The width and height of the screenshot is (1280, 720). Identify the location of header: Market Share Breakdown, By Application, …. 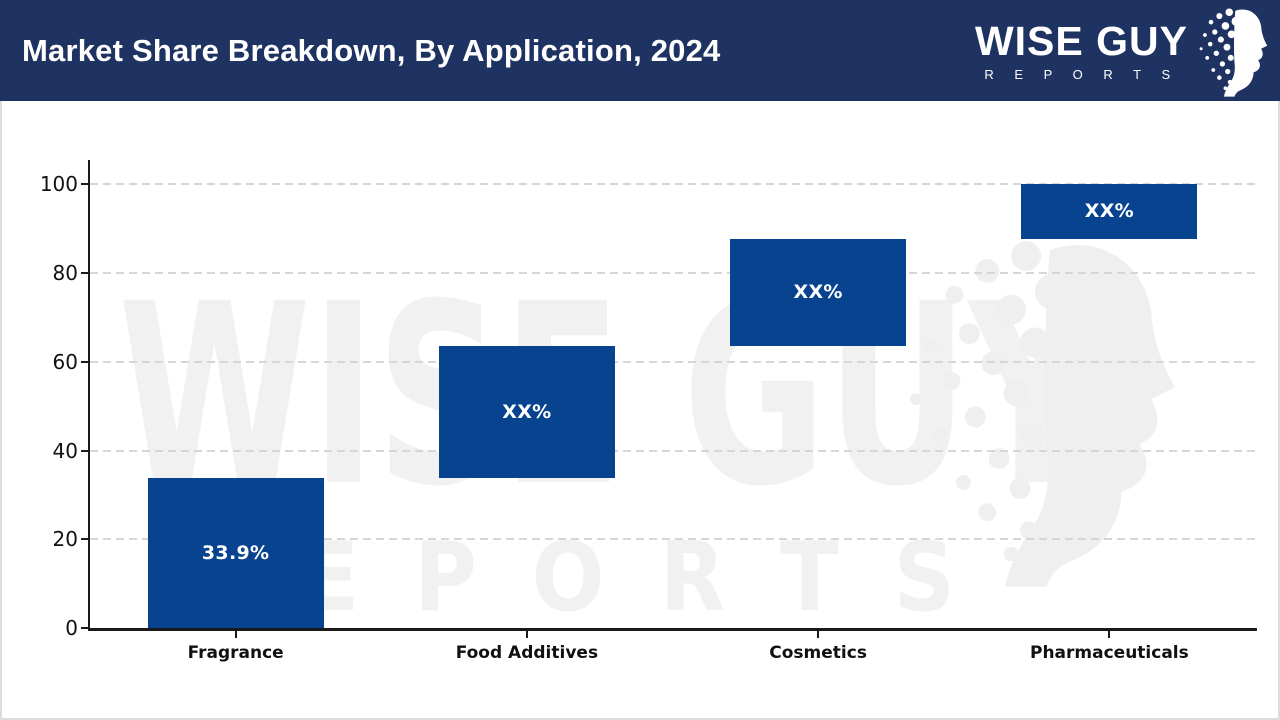
(640, 50).